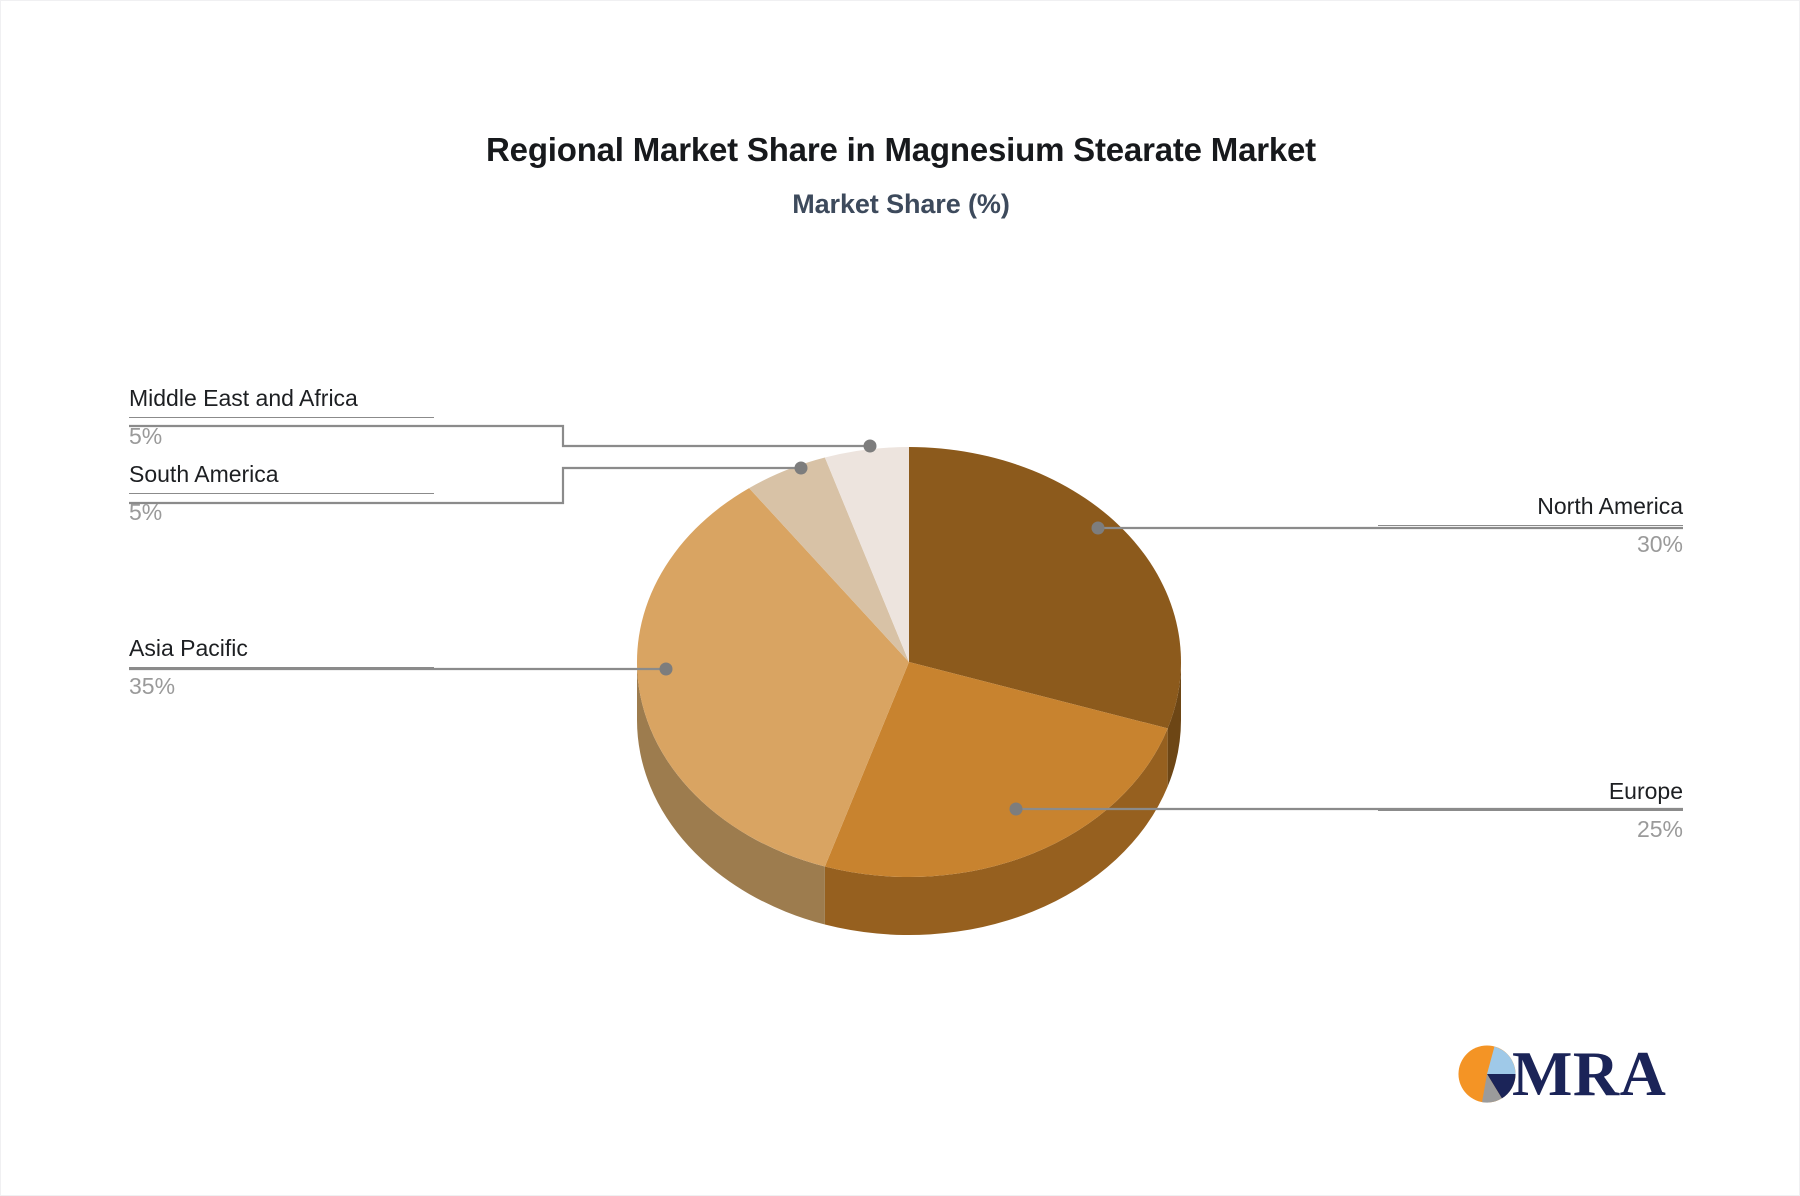  Describe the element at coordinates (146, 512) in the screenshot. I see `callout-value-south-america: 5%` at that location.